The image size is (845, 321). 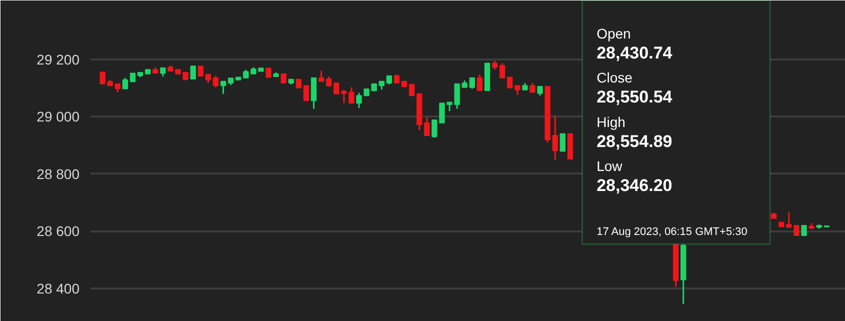 What do you see at coordinates (611, 122) in the screenshot?
I see `annotation: High` at bounding box center [611, 122].